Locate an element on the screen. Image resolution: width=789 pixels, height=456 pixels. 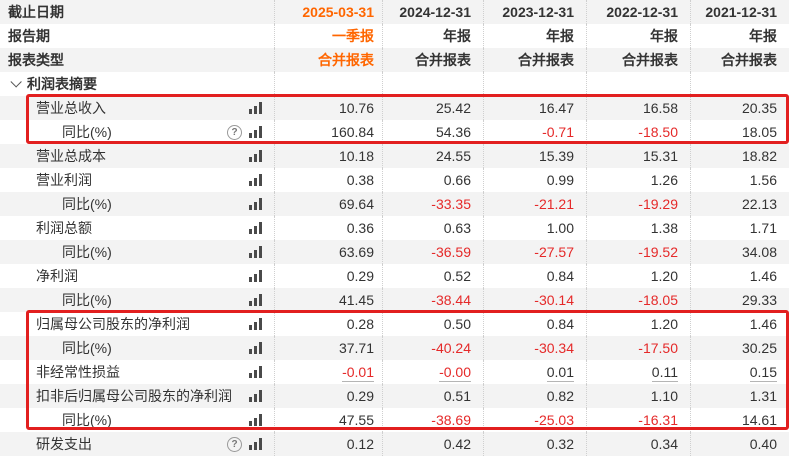
header-row-label: 报告期 is located at coordinates (29, 36).